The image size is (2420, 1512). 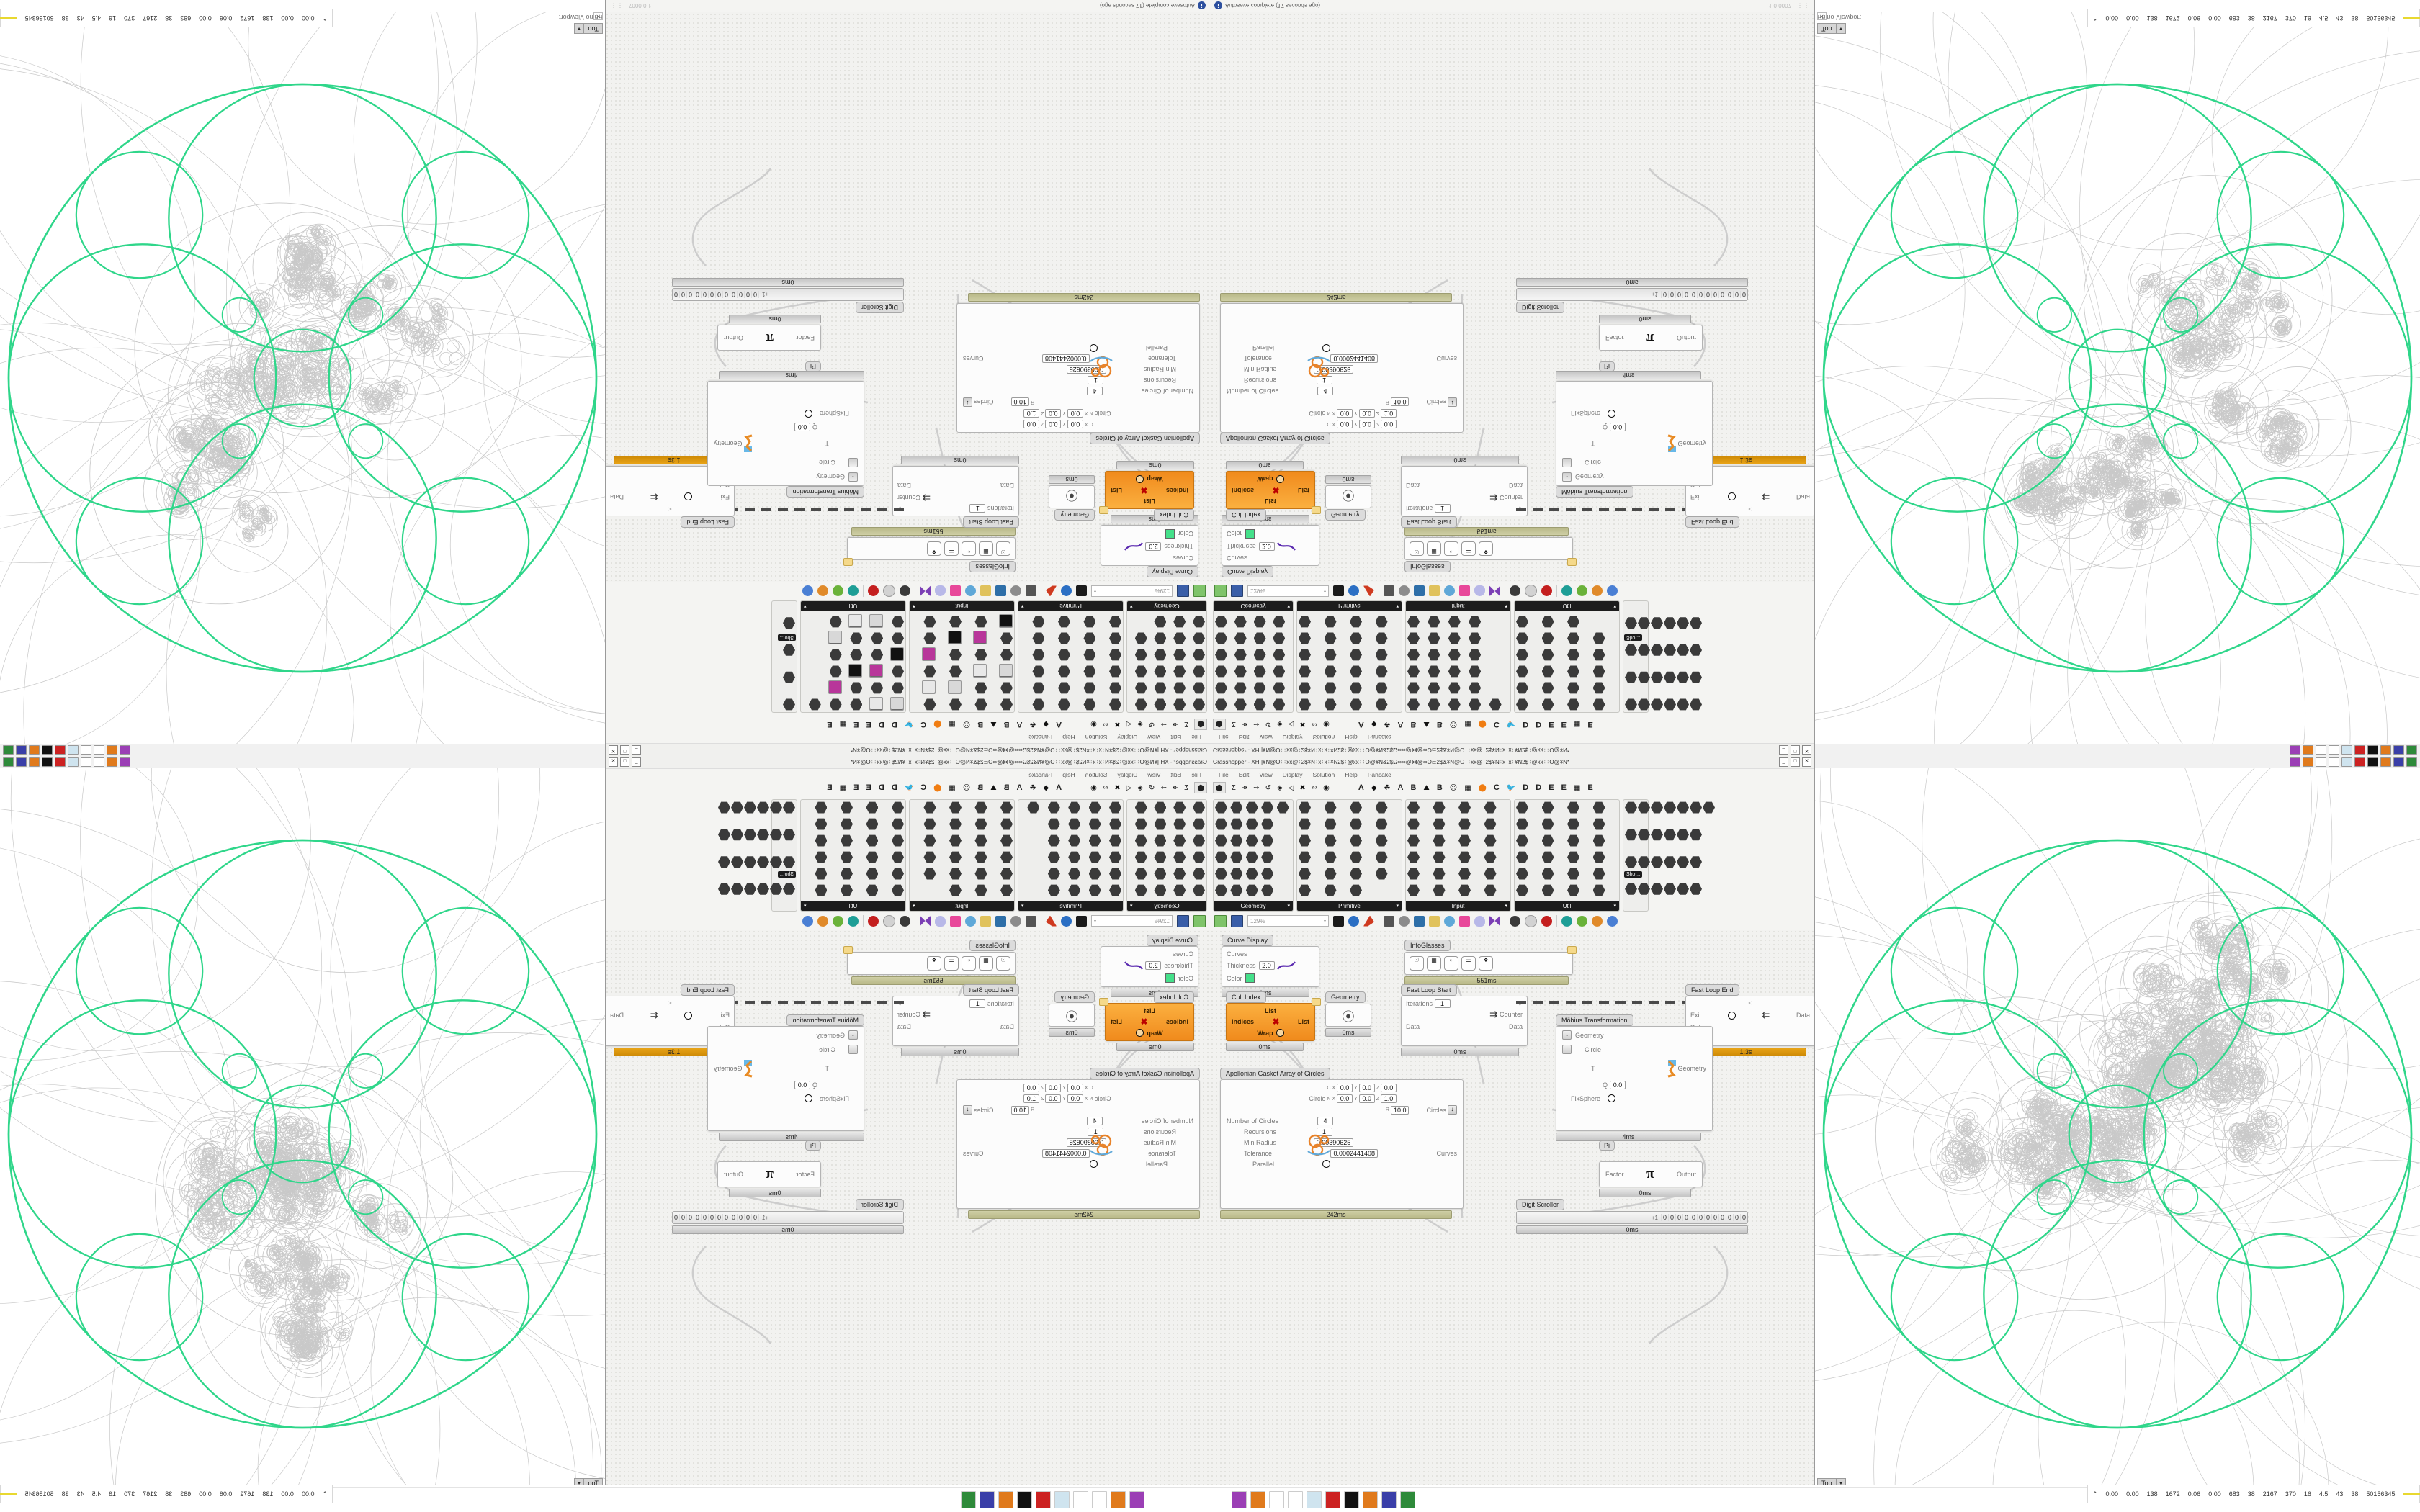 I want to click on tab-surface-icon: ◈, so click(x=1140, y=787).